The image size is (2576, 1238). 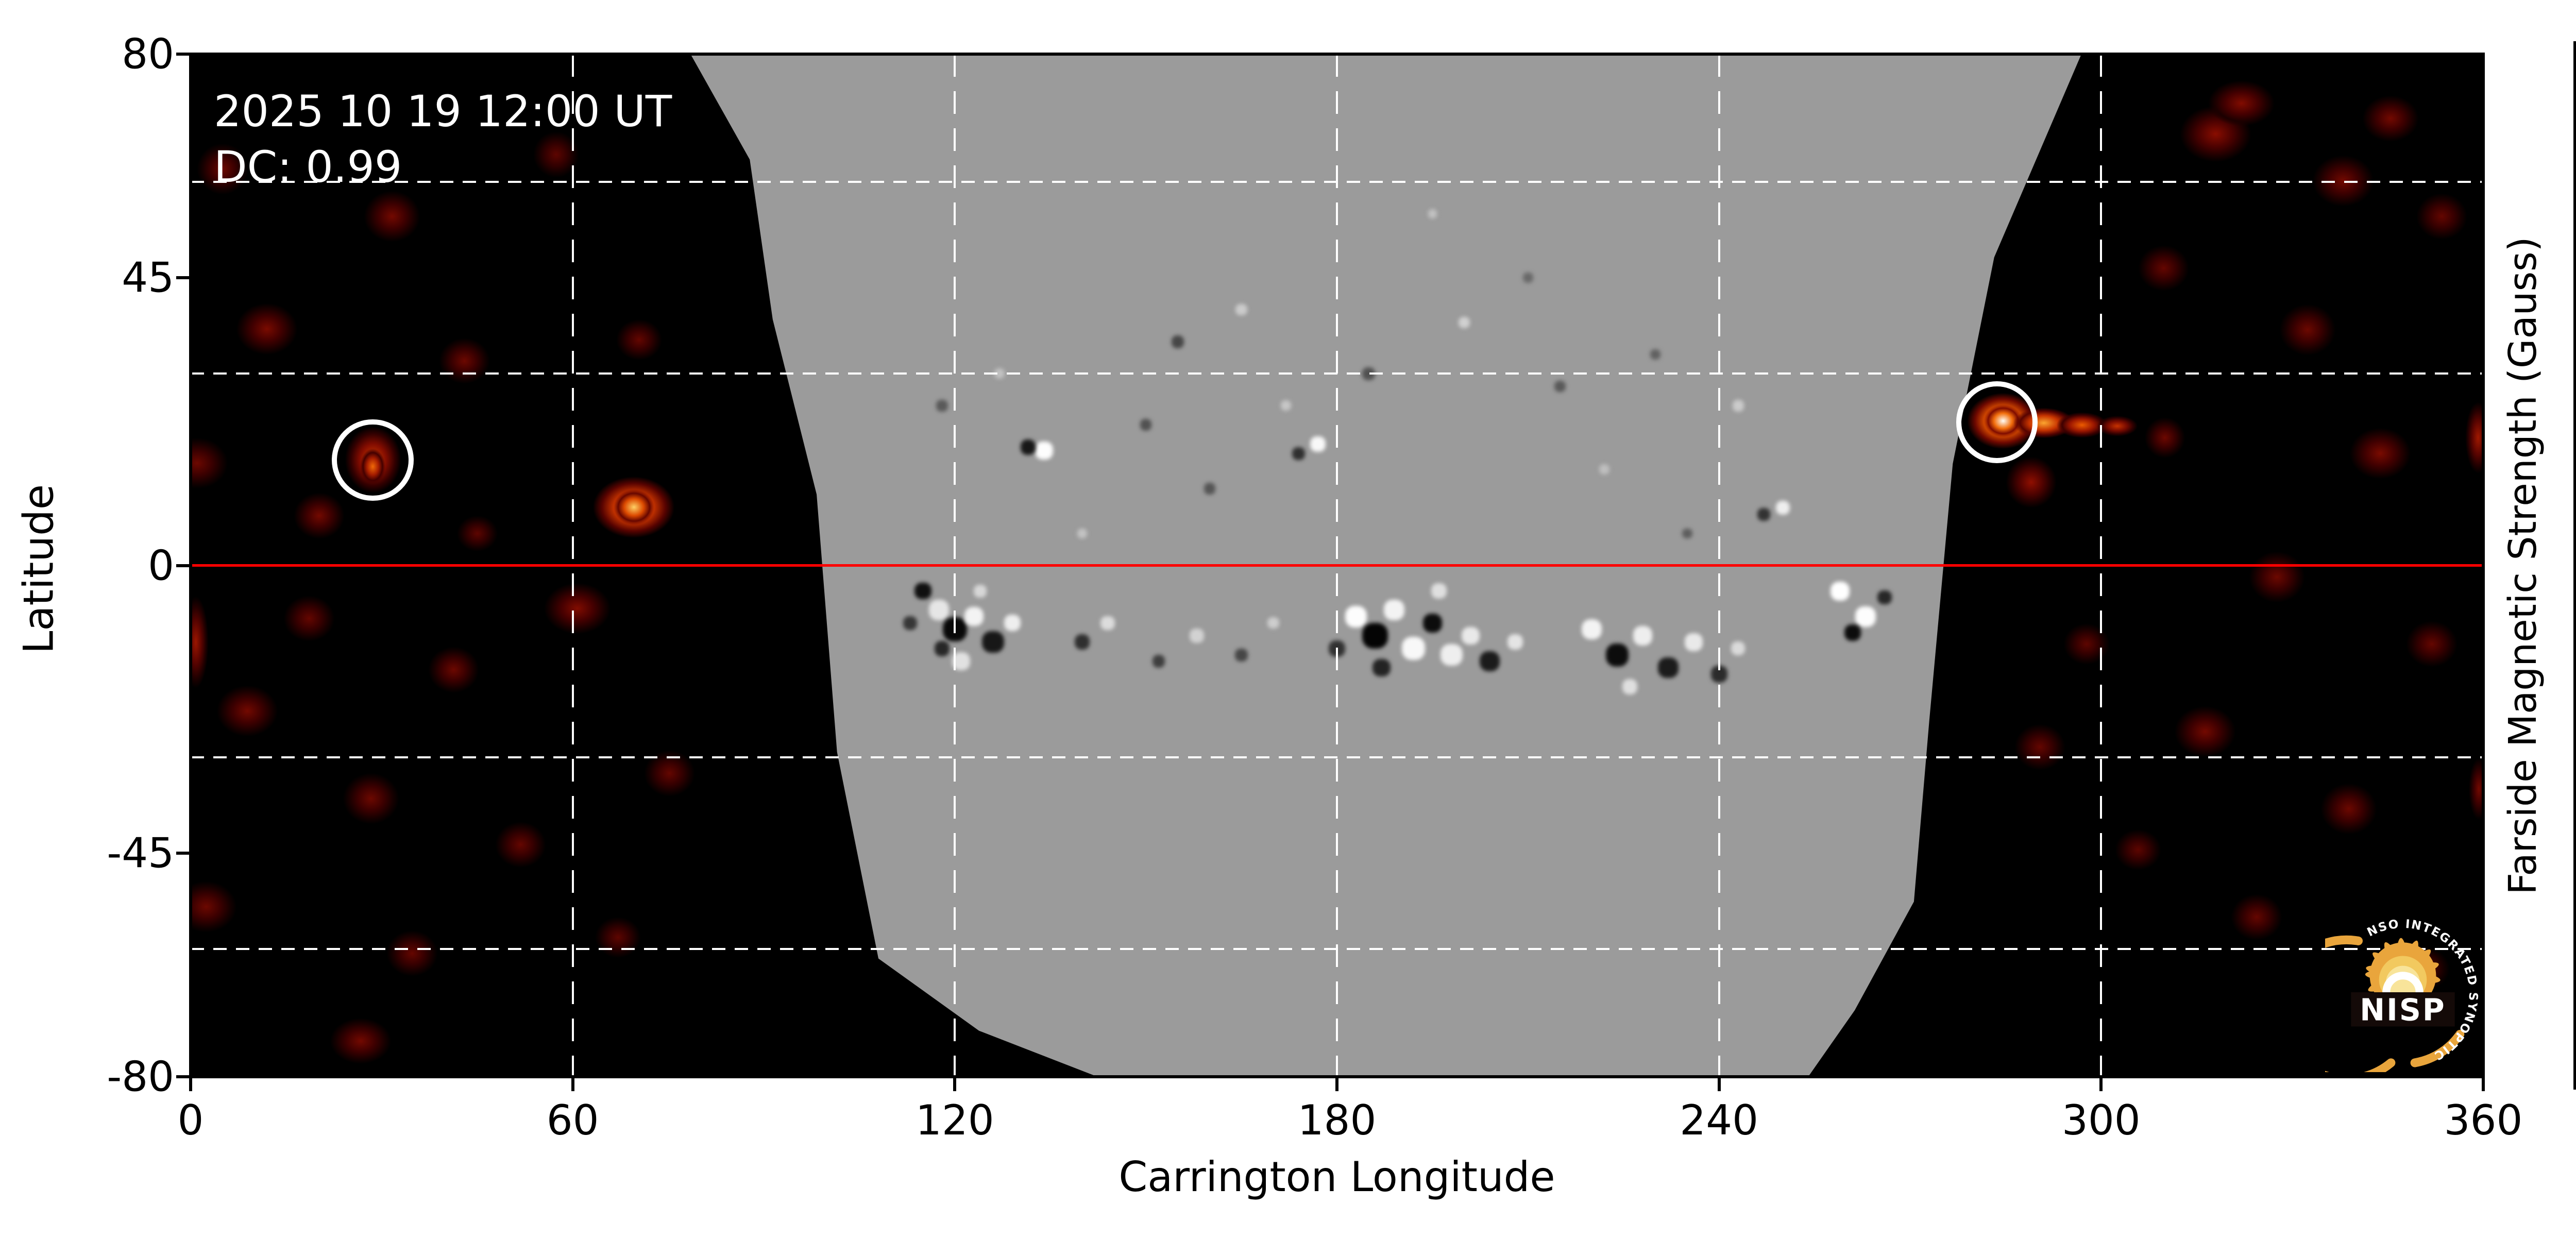 I want to click on x-tick-label: 360, so click(x=2483, y=1120).